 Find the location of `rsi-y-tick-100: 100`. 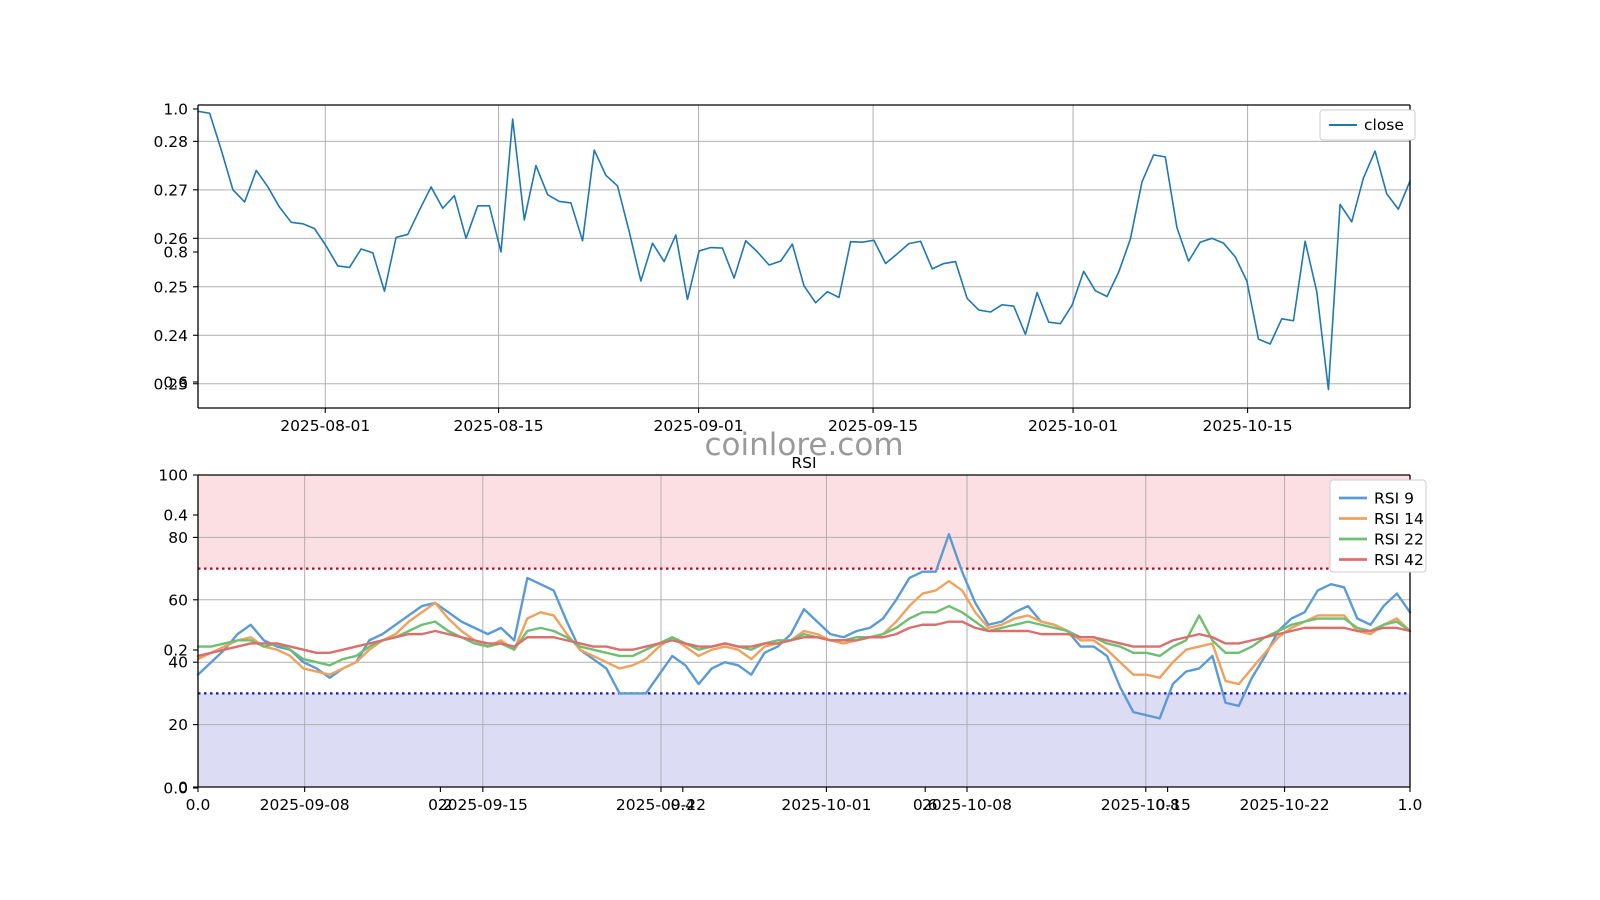

rsi-y-tick-100: 100 is located at coordinates (173, 476).